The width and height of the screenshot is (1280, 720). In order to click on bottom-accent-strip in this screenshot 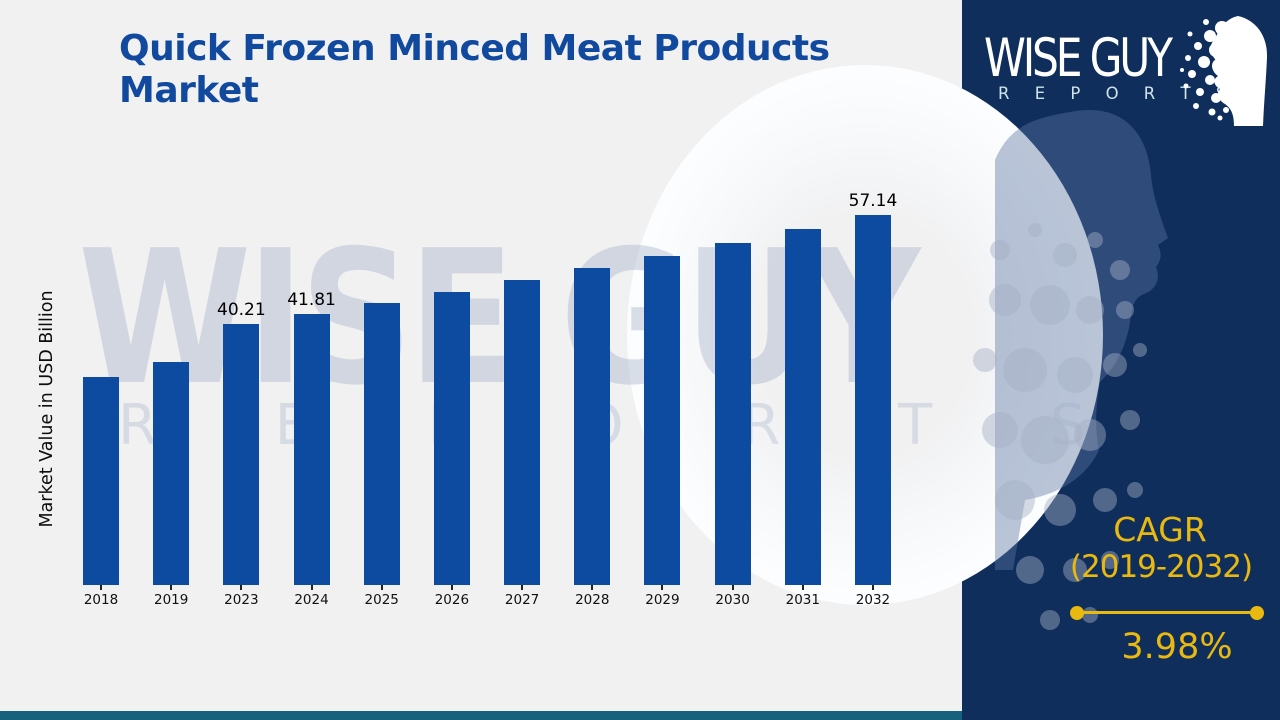, I will do `click(481, 715)`.